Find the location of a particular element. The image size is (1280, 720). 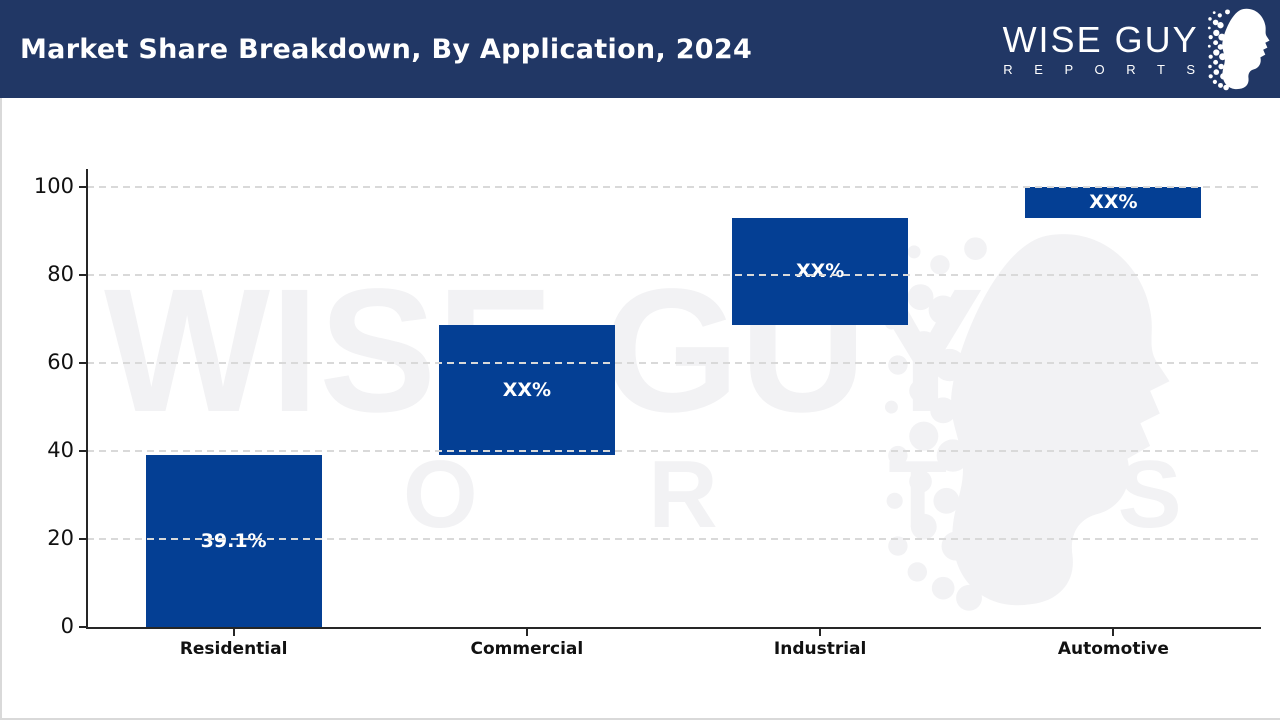

x-tick-mark-automotive is located at coordinates (1113, 632).